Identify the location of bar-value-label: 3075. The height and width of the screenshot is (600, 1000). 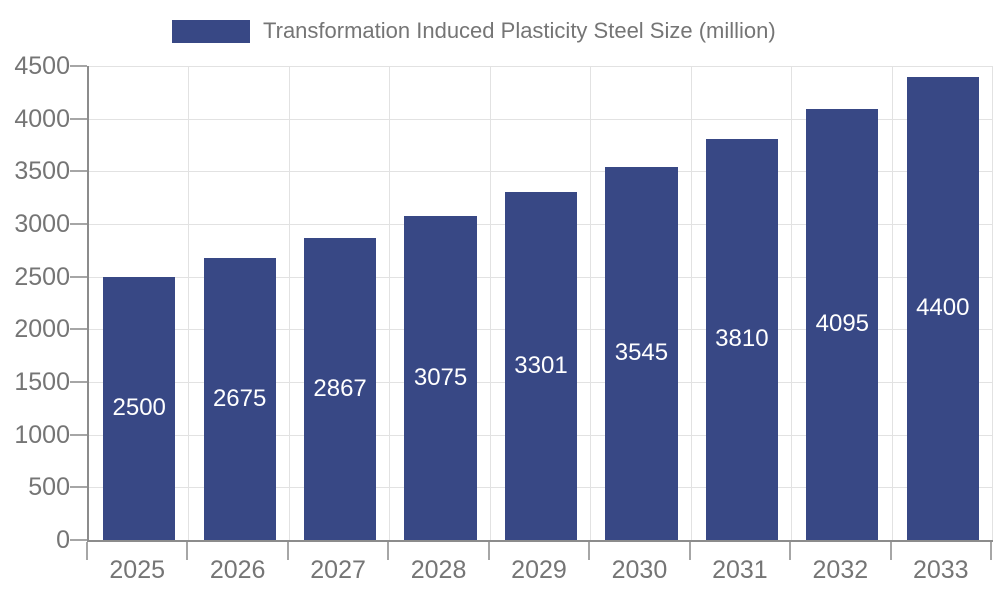
(440, 378).